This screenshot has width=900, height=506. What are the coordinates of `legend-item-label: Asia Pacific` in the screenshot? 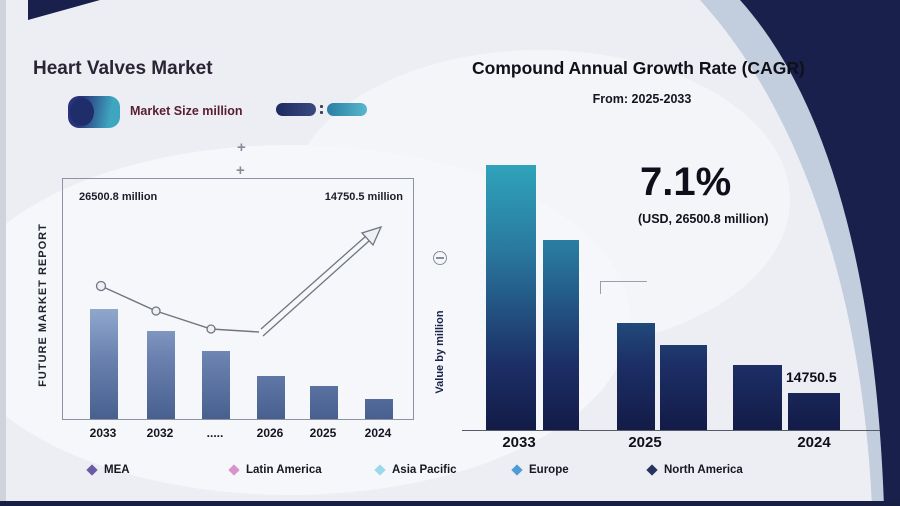 It's located at (424, 470).